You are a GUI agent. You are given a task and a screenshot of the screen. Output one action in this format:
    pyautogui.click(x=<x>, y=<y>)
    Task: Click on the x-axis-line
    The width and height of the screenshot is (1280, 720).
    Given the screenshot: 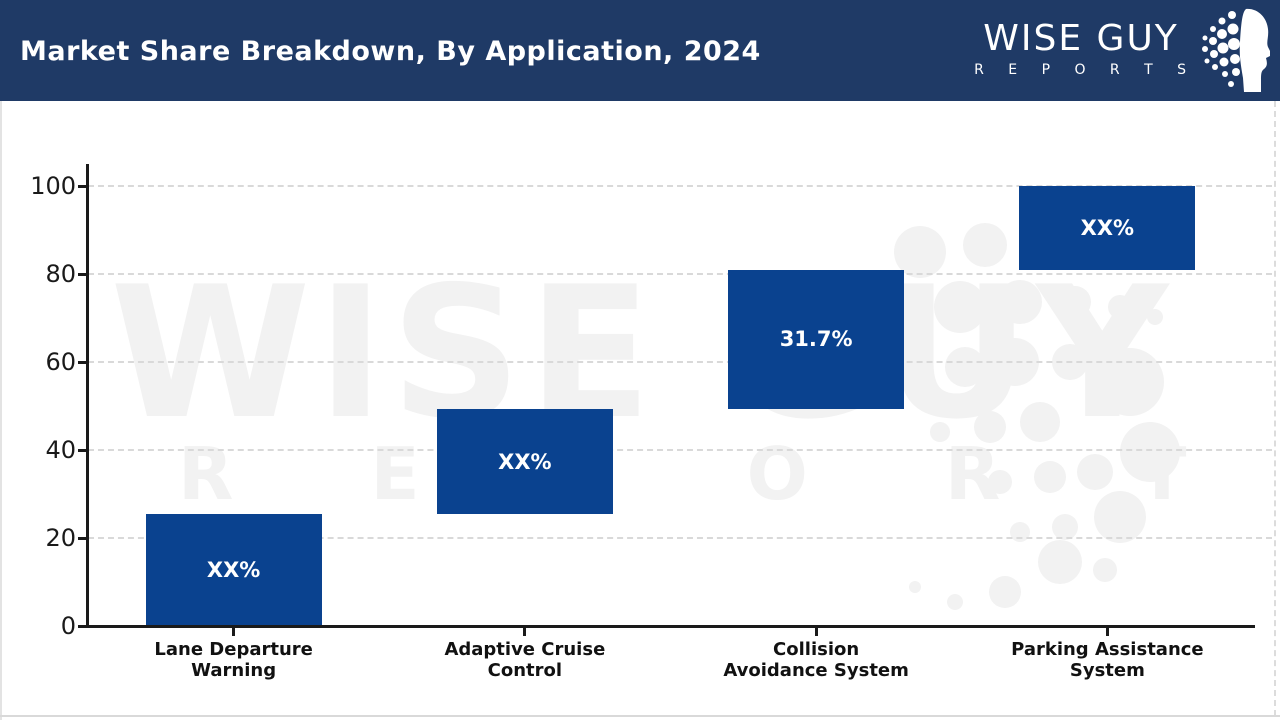 What is the action you would take?
    pyautogui.click(x=670, y=626)
    